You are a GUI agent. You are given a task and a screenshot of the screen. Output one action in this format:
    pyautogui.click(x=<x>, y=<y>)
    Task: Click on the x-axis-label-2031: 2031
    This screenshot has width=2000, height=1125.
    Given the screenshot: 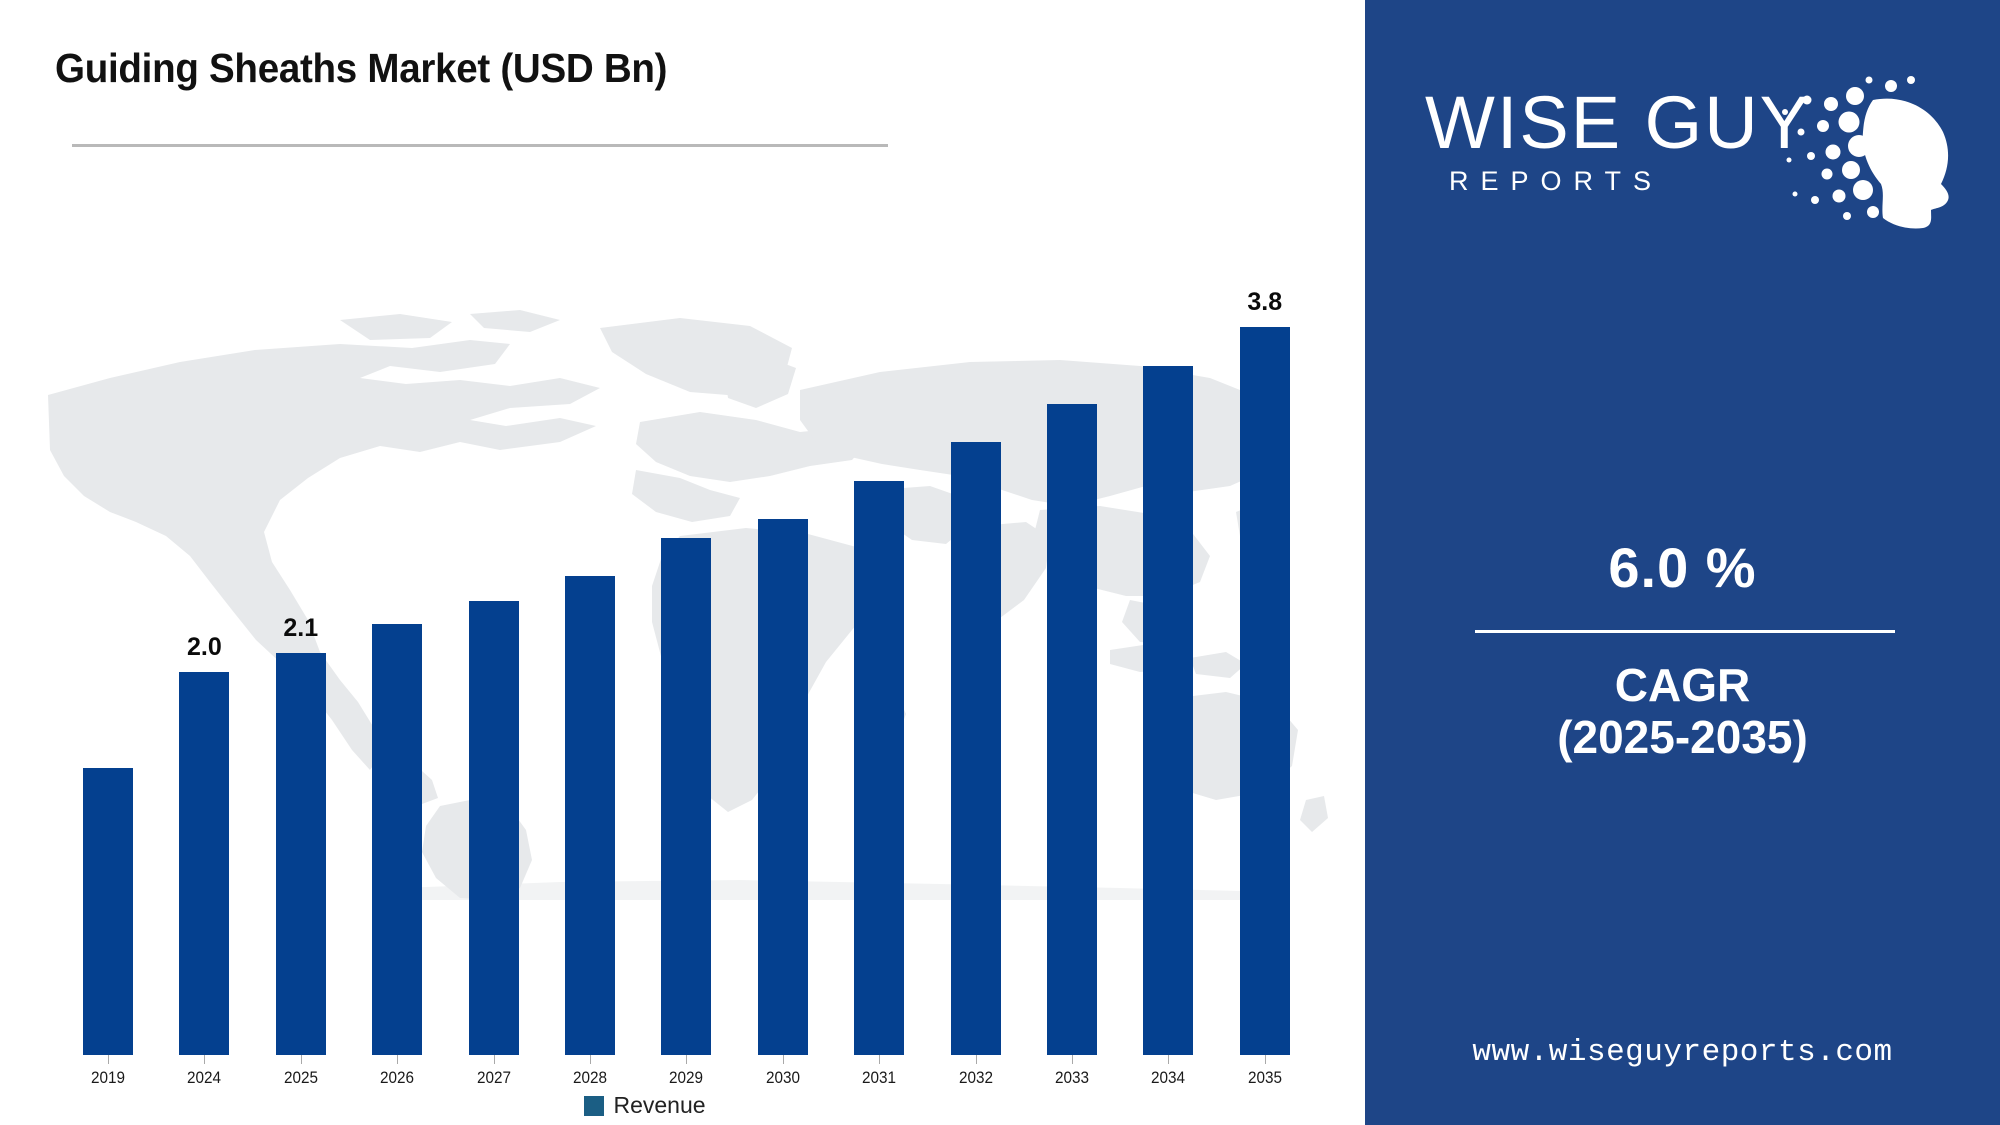 What is the action you would take?
    pyautogui.click(x=879, y=1077)
    